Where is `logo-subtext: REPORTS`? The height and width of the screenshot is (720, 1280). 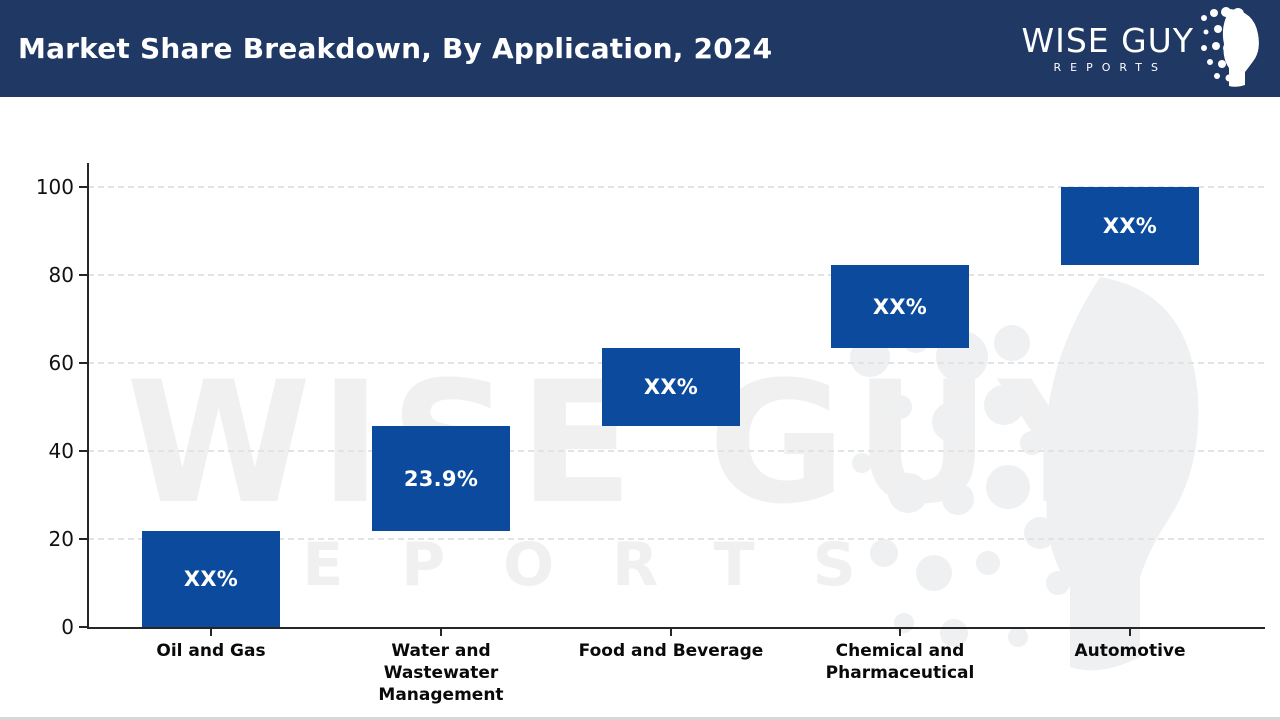
logo-subtext: REPORTS is located at coordinates (1110, 67).